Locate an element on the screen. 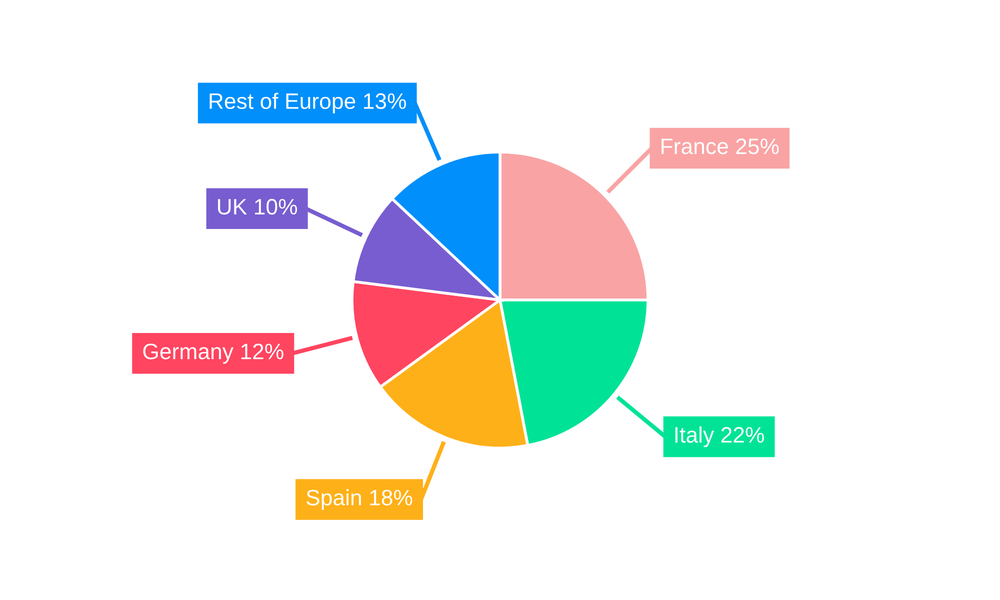  slice-label: UK 10% is located at coordinates (258, 206).